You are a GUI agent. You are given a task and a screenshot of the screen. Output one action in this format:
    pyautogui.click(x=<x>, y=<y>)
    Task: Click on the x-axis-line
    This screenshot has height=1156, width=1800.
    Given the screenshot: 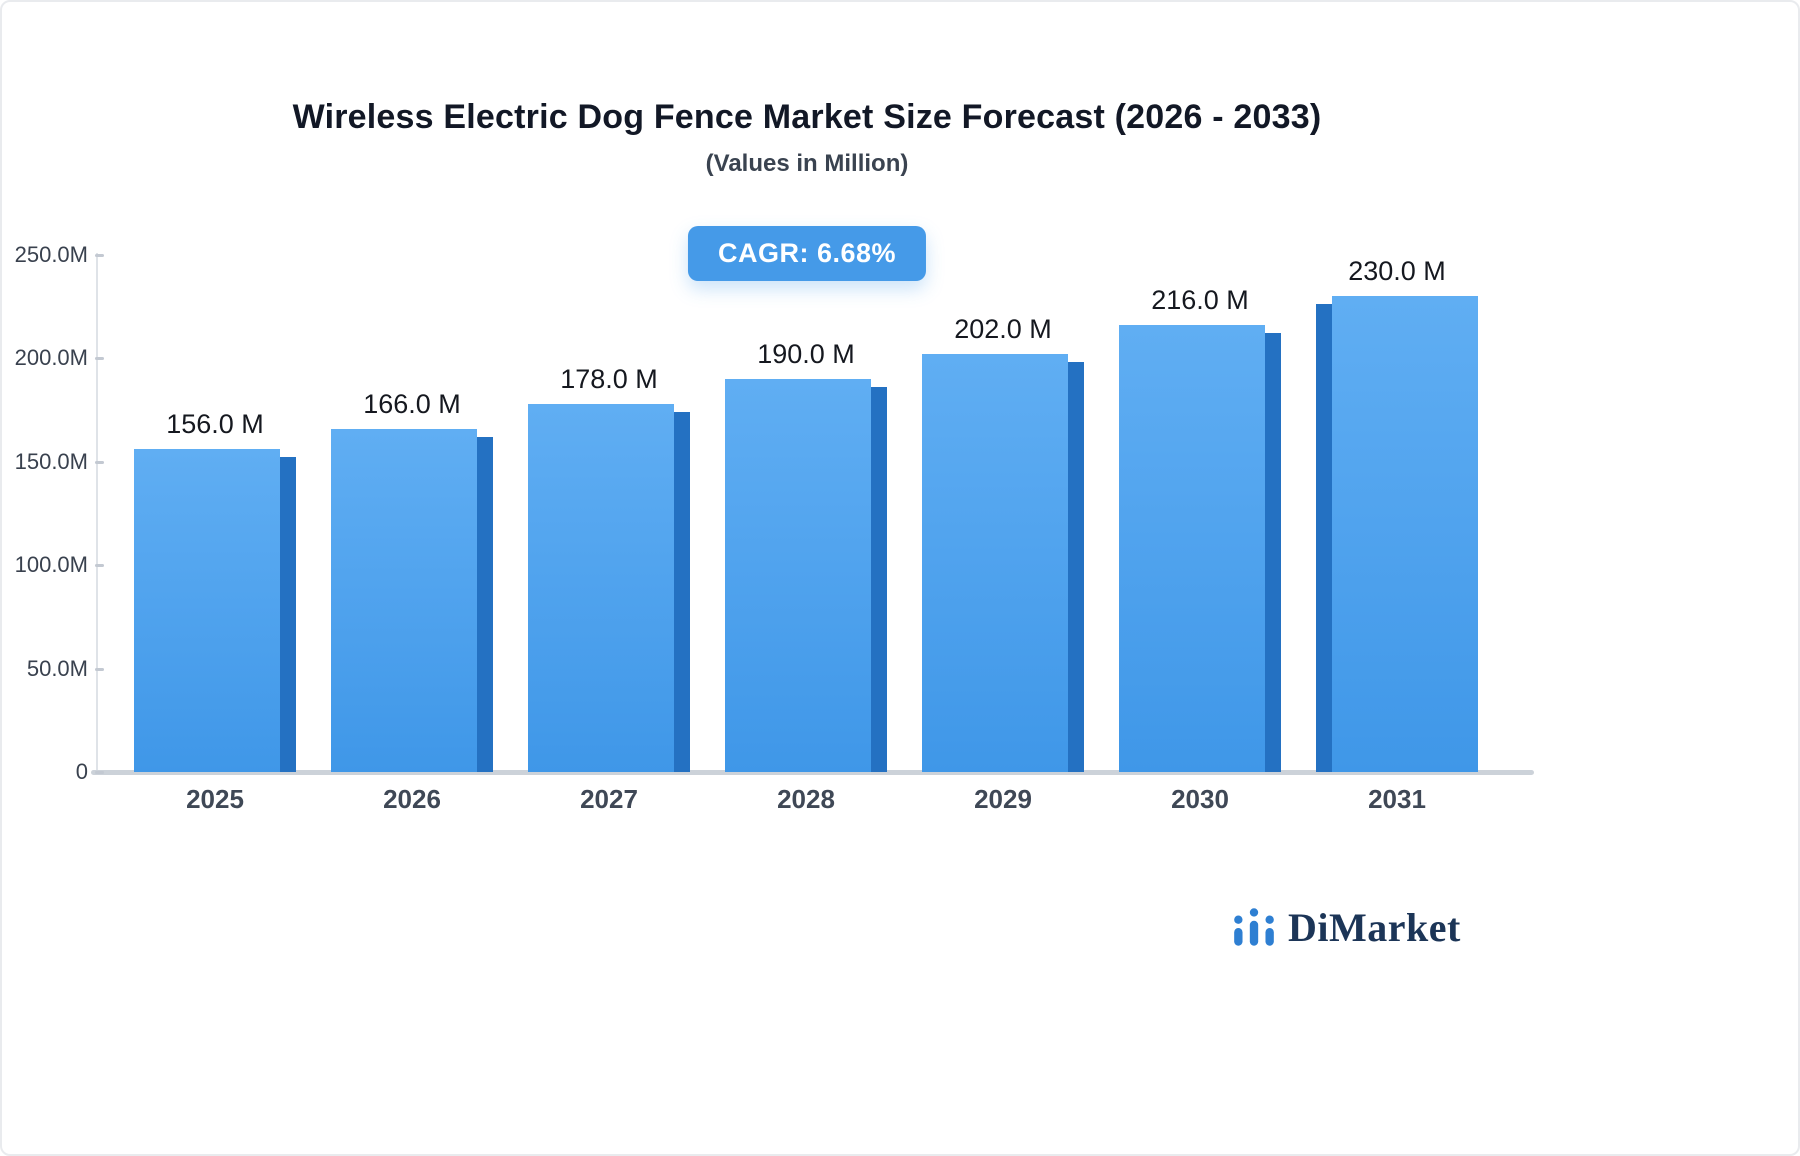 What is the action you would take?
    pyautogui.click(x=812, y=772)
    